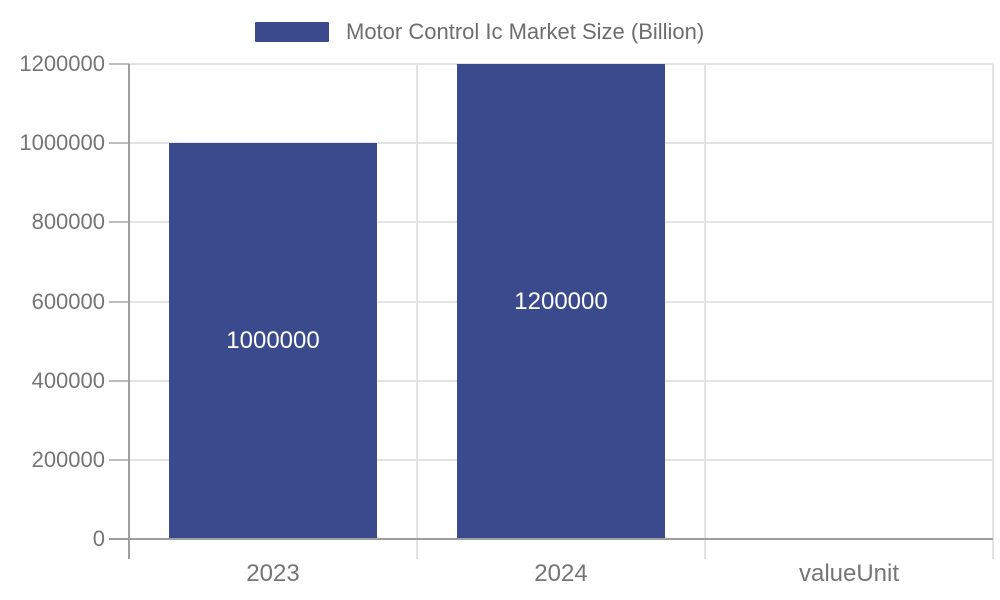  I want to click on x-axis-category-label: valueUnit, so click(849, 573).